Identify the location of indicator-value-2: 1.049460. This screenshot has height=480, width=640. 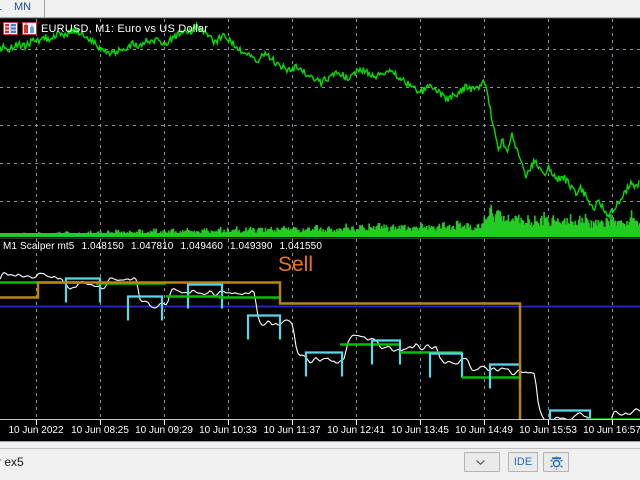
(201, 246).